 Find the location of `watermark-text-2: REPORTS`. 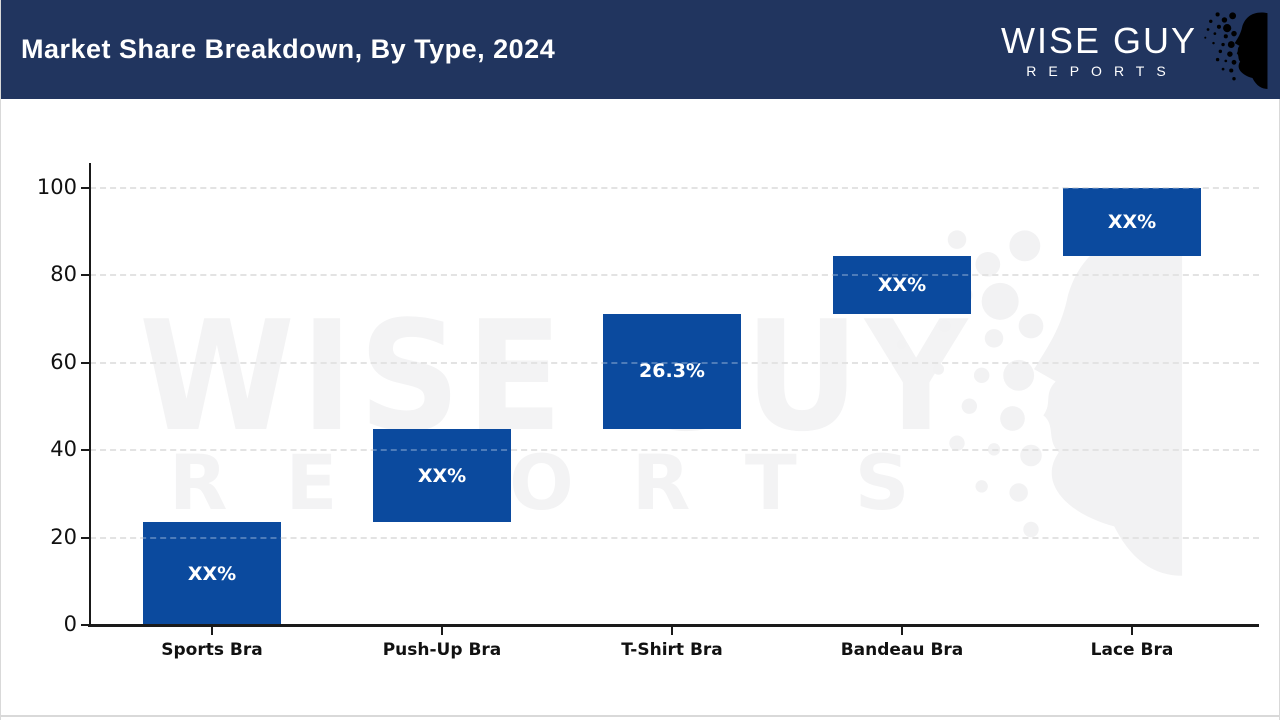

watermark-text-2: REPORTS is located at coordinates (568, 482).